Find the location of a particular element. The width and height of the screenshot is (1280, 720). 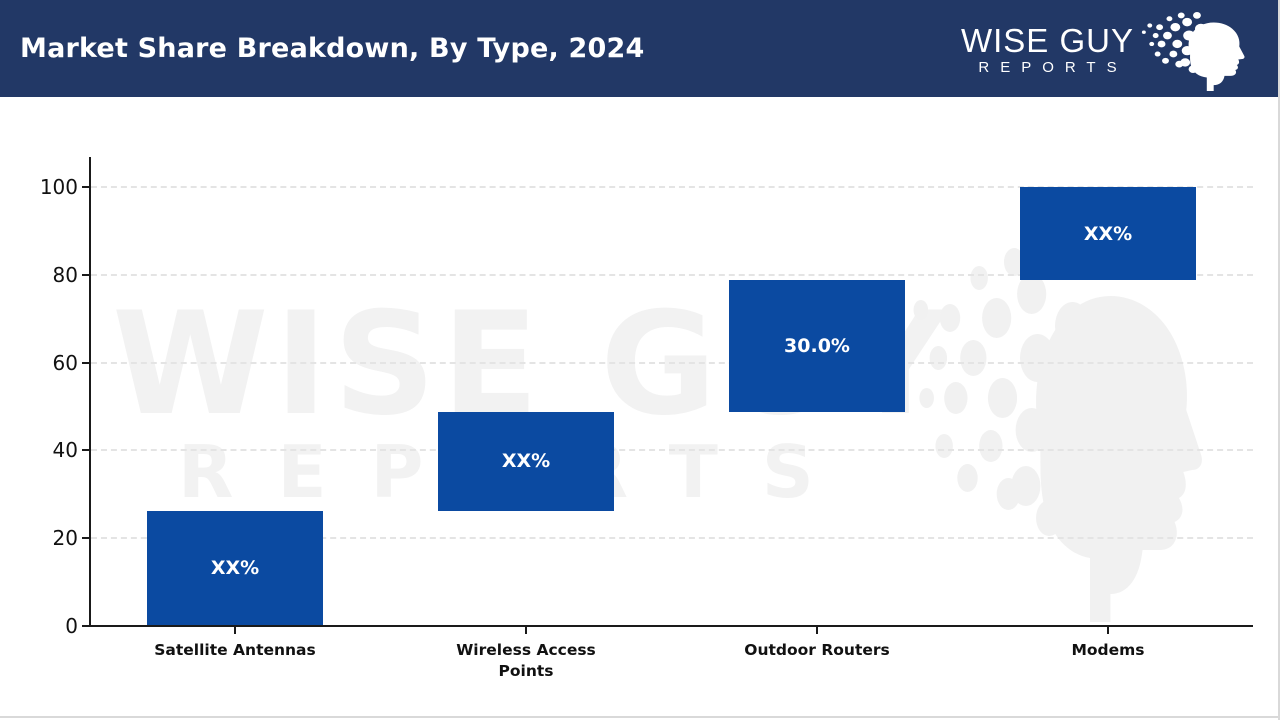

x-category-label-1: Wireless Access Points is located at coordinates (526, 660).